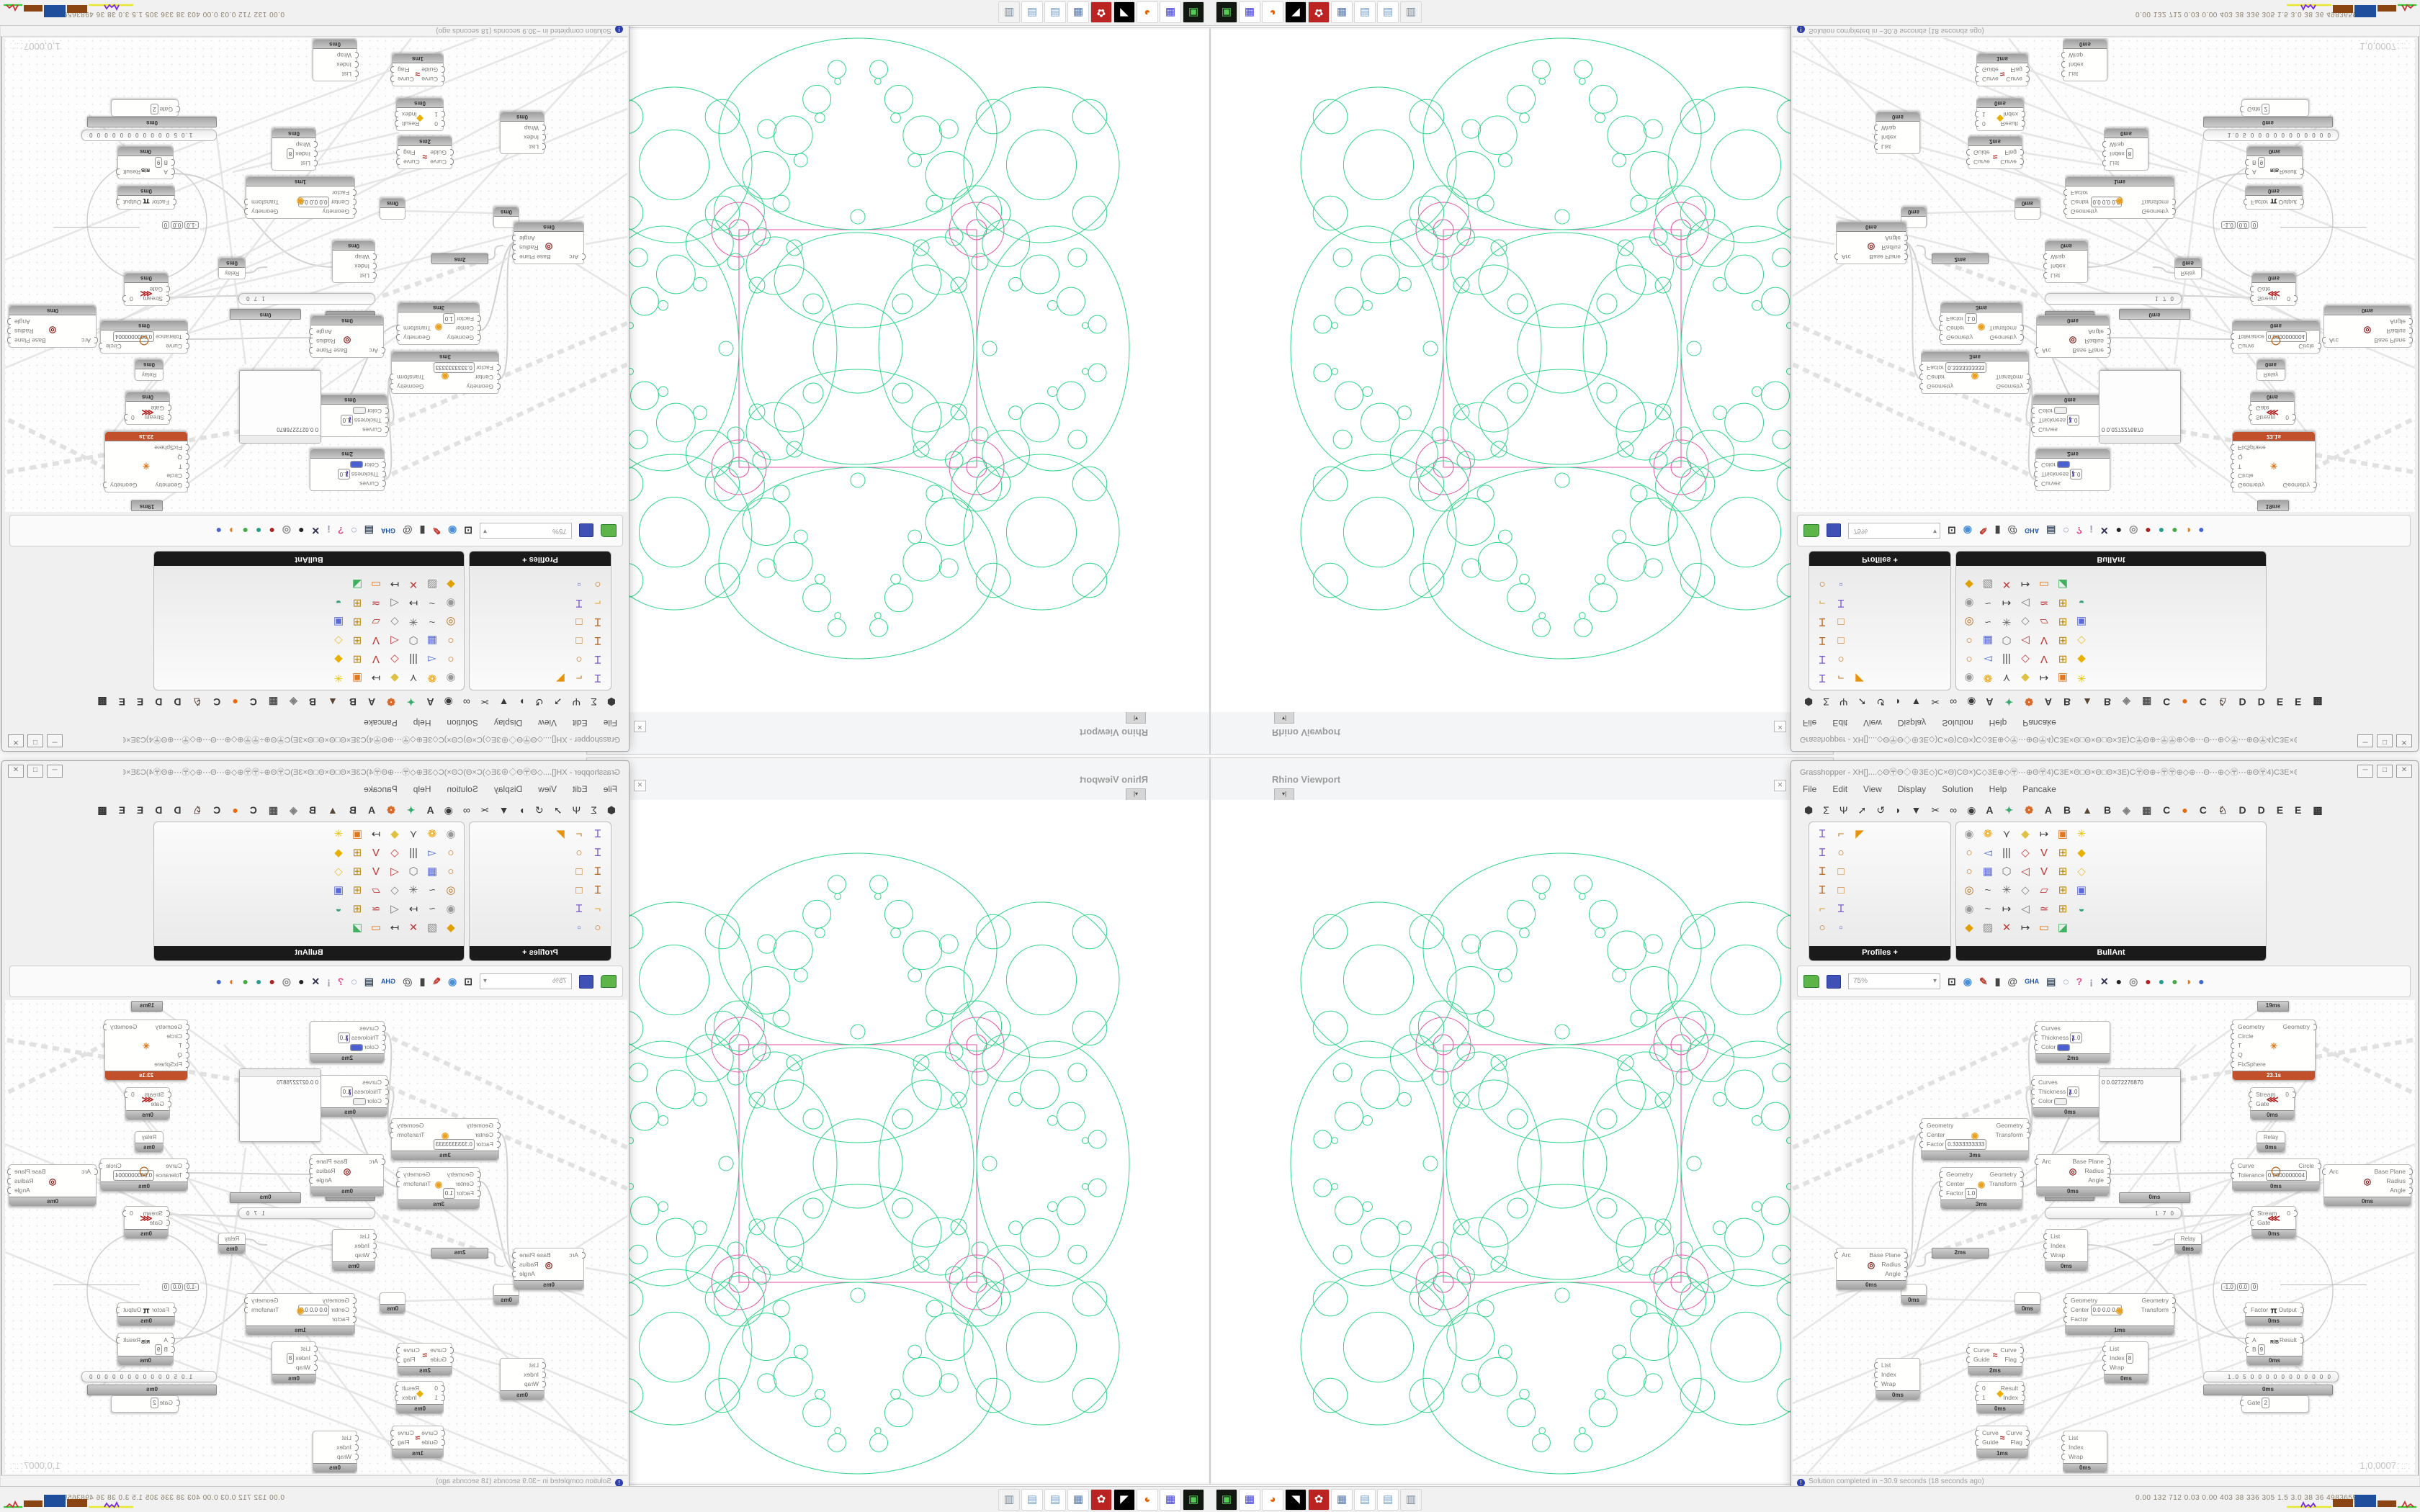  What do you see at coordinates (146, 289) in the screenshot?
I see `component-node: Stream Gate 0 ⋘ 0ms` at bounding box center [146, 289].